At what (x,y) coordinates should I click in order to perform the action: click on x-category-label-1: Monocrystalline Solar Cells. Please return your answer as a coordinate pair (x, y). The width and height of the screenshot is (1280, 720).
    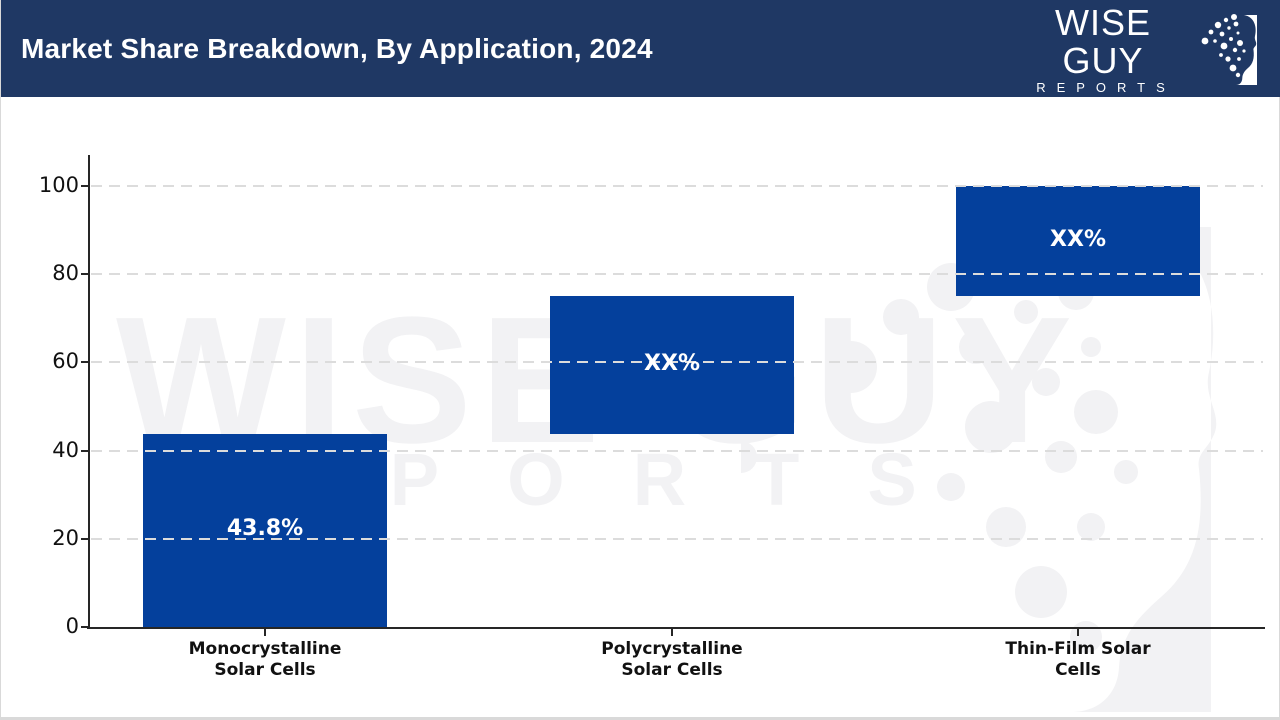
    Looking at the image, I should click on (265, 659).